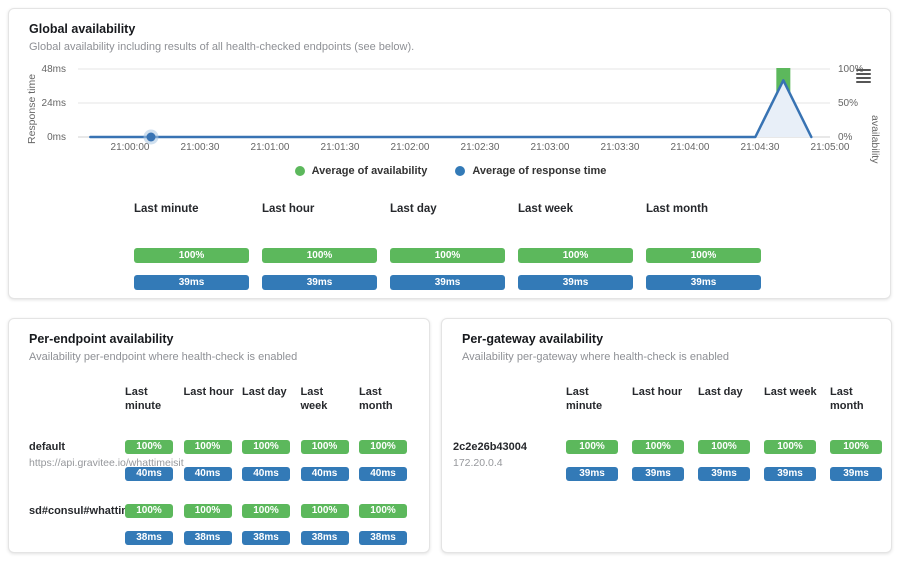 The width and height of the screenshot is (900, 568). Describe the element at coordinates (478, 462) in the screenshot. I see `row-detail: 172.20.0.4` at that location.